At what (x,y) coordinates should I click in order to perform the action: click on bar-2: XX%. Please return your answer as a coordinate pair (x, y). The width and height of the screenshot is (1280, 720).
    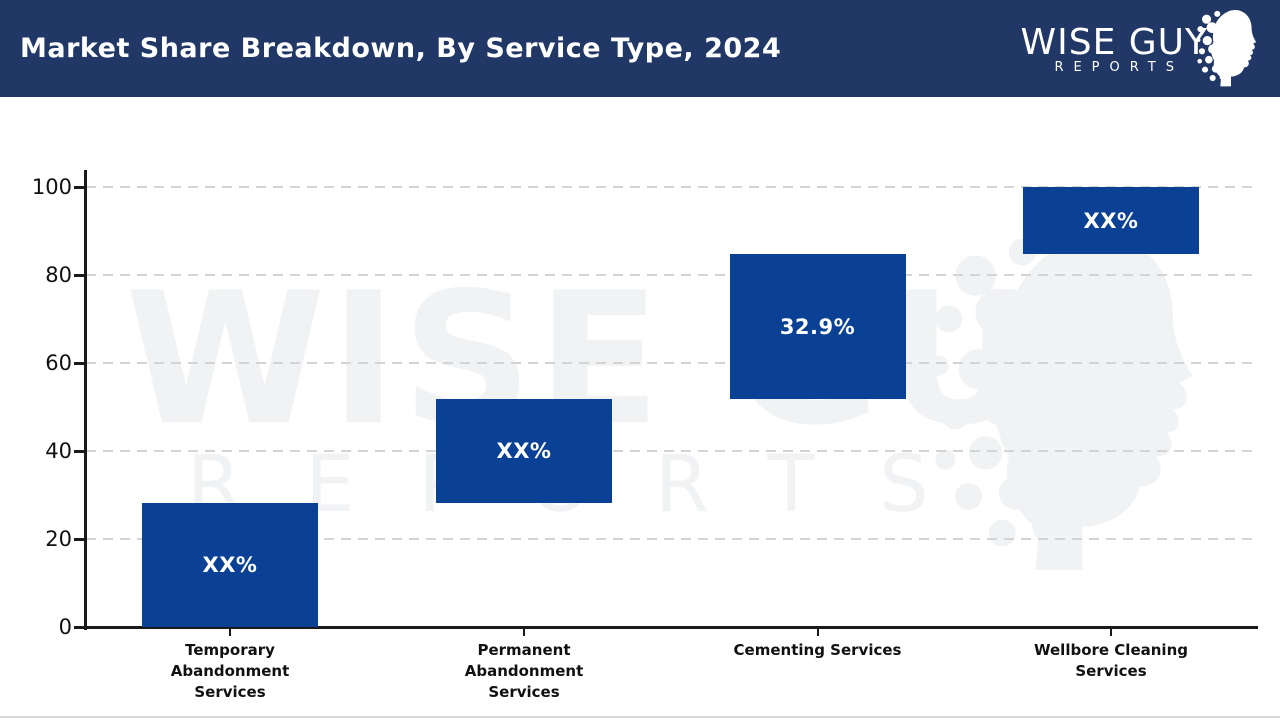
    Looking at the image, I should click on (524, 451).